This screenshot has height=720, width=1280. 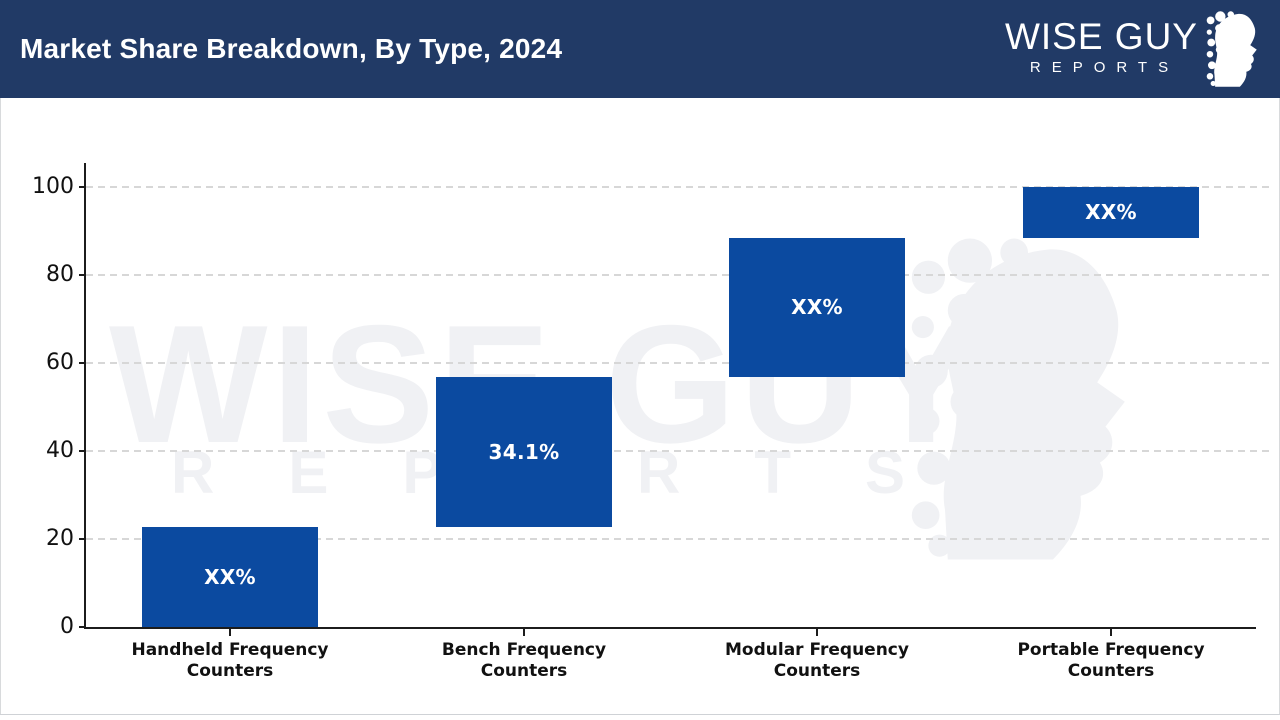 What do you see at coordinates (53, 186) in the screenshot?
I see `y-tick-label: 100` at bounding box center [53, 186].